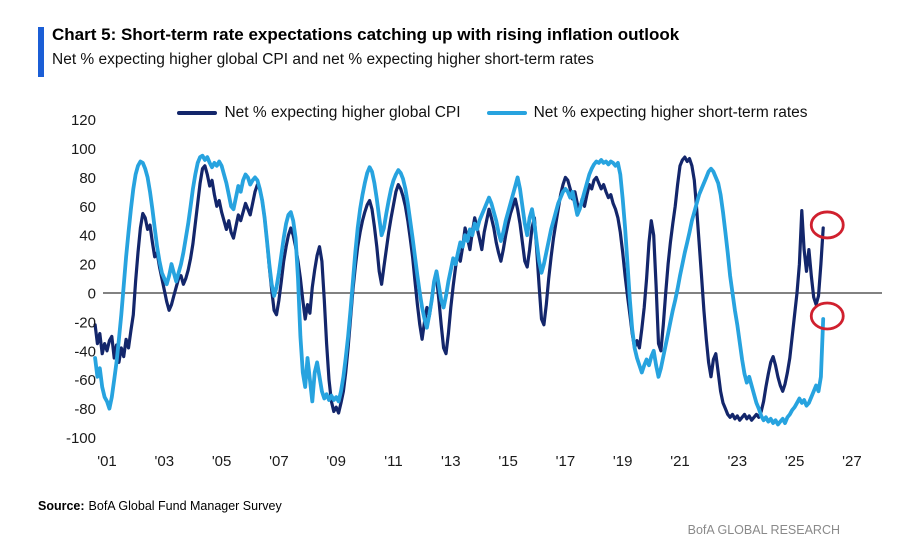 The width and height of the screenshot is (916, 556). I want to click on source-label: Source:, so click(61, 506).